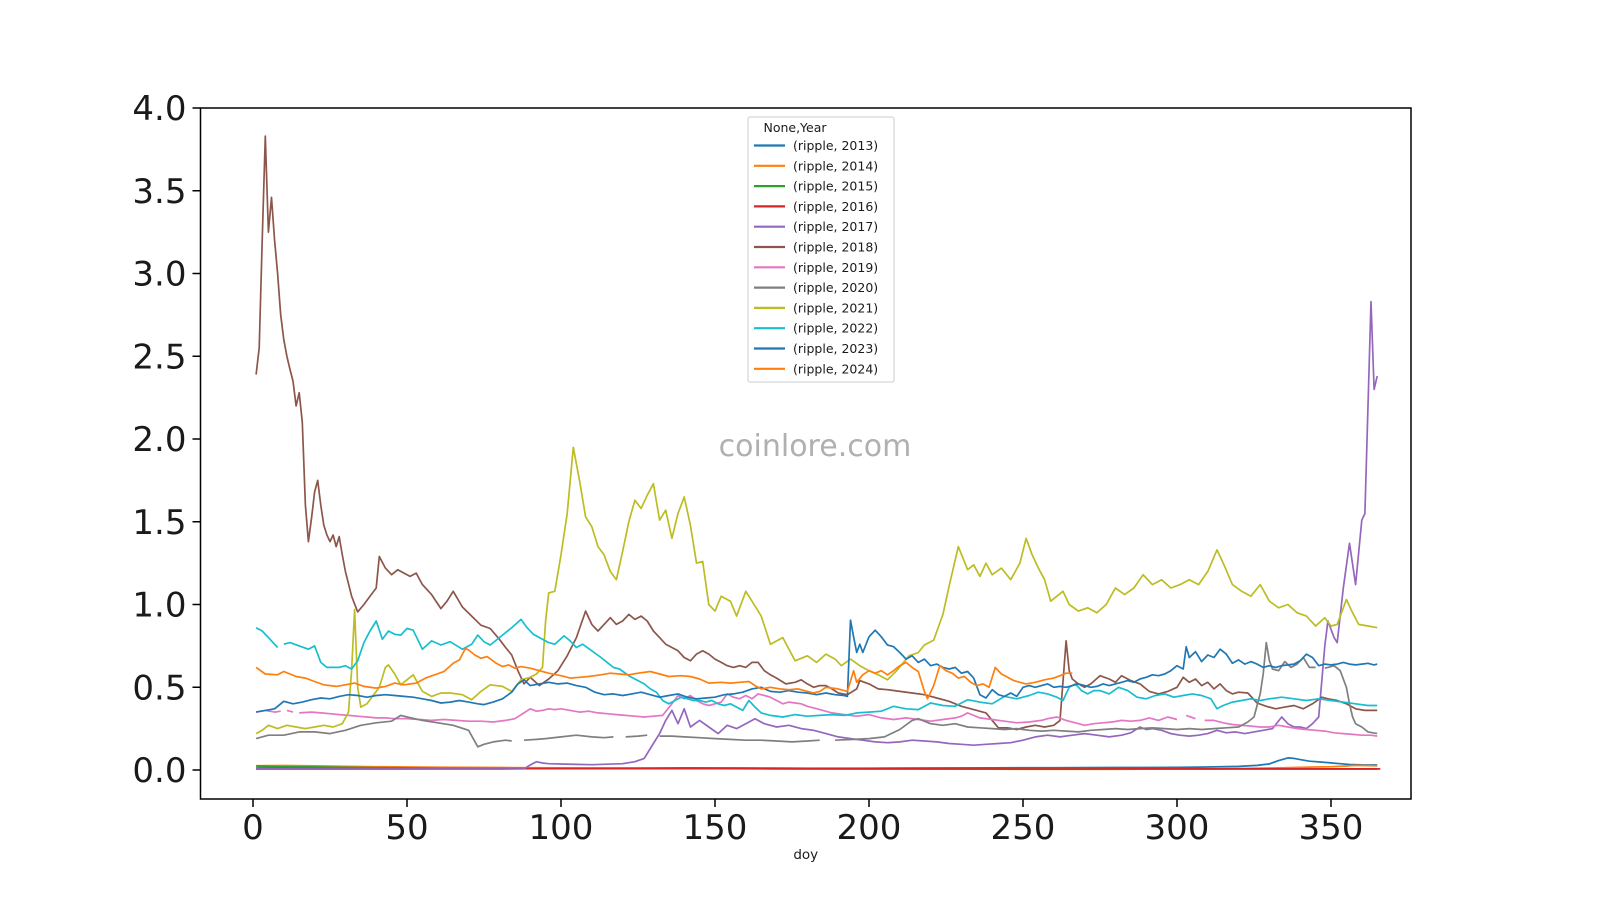 The width and height of the screenshot is (1600, 900). I want to click on x-axis-tick-label: 150, so click(715, 828).